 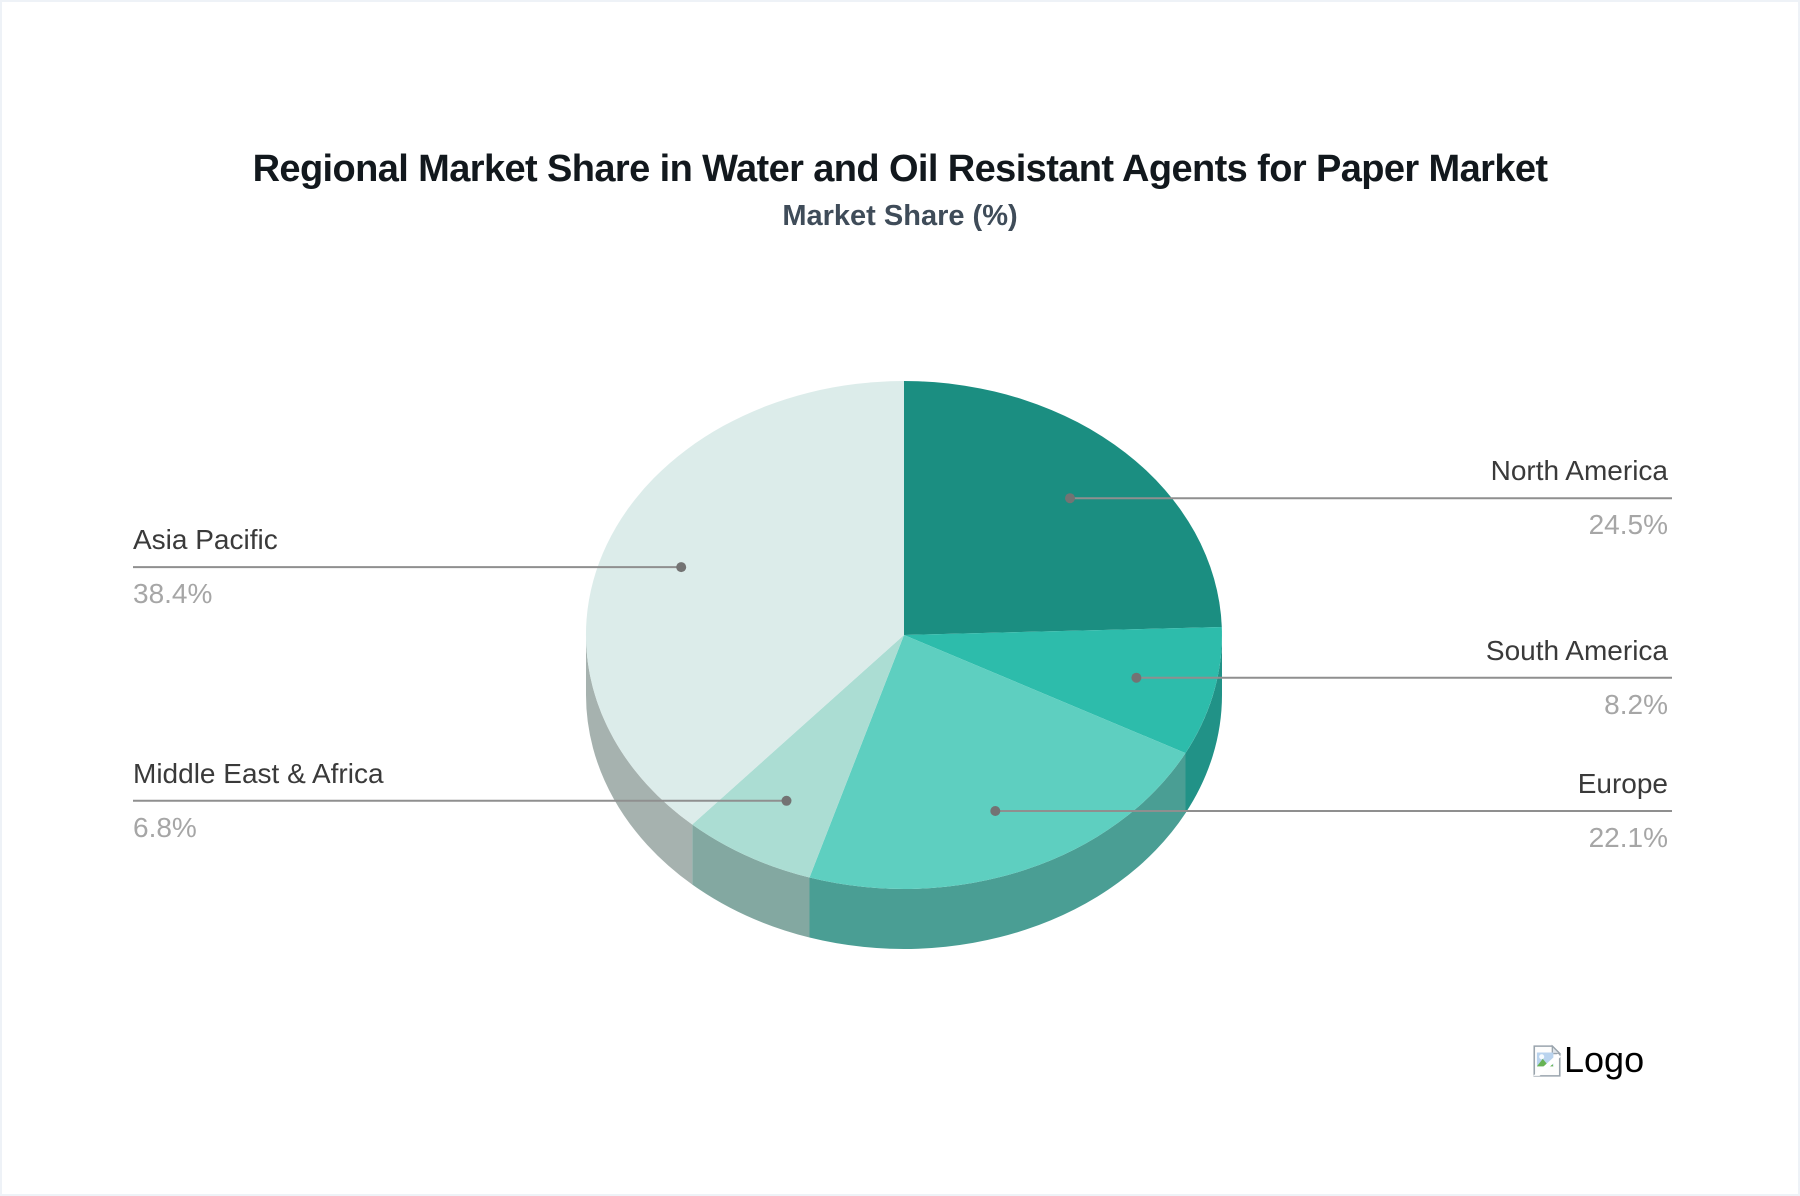 I want to click on pie-slice-side-south-america, so click(x=1203, y=724).